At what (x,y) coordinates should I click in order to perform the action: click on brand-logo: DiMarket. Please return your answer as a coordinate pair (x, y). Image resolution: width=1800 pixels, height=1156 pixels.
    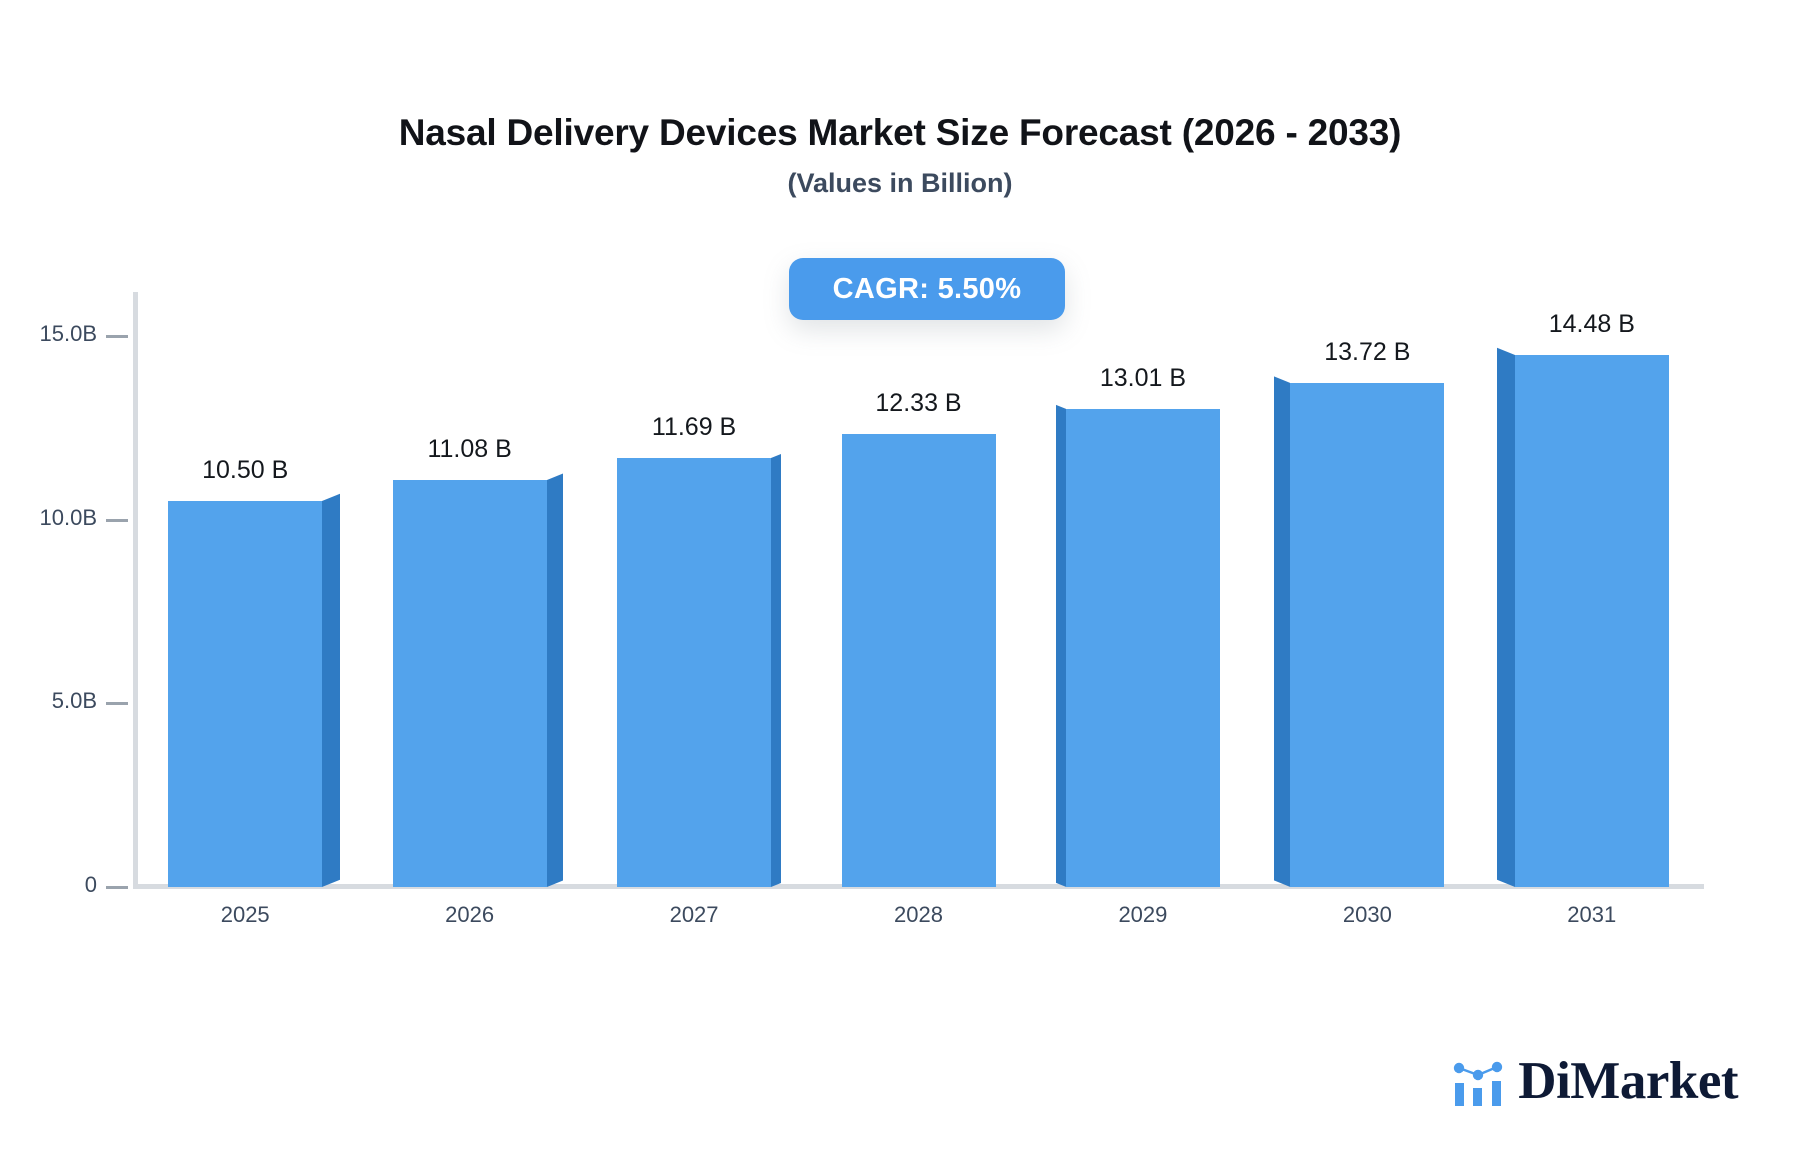
    Looking at the image, I should click on (1594, 1081).